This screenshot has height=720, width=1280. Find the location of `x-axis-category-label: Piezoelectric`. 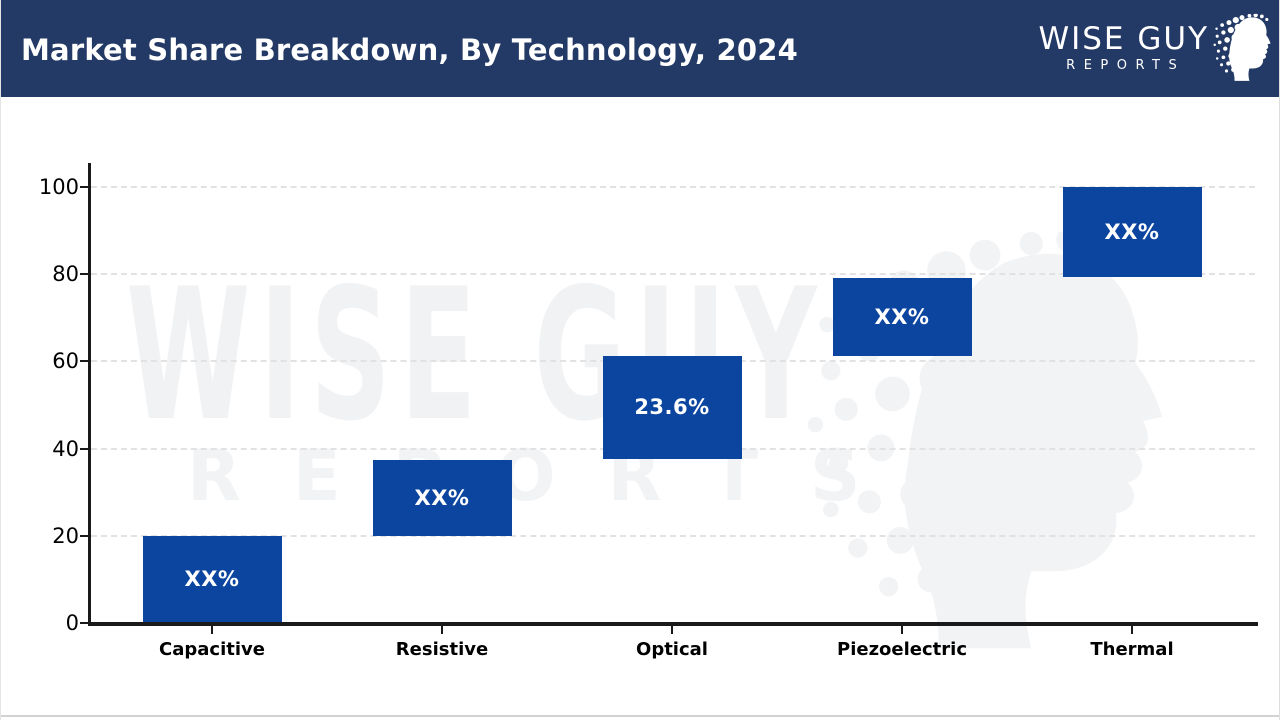

x-axis-category-label: Piezoelectric is located at coordinates (902, 649).